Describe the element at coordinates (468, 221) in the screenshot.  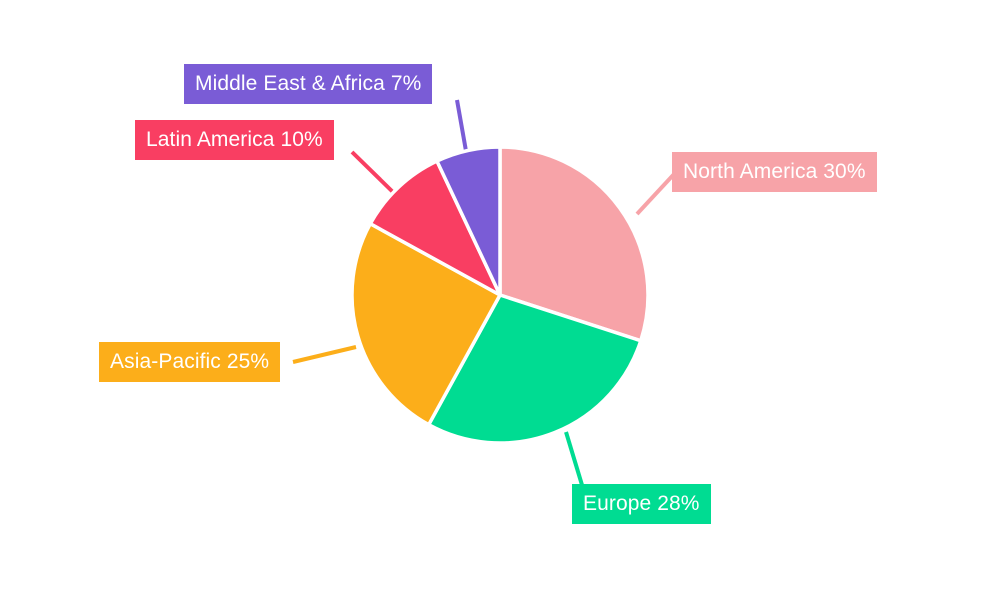
I see `pie-slice-middle-east-africa` at that location.